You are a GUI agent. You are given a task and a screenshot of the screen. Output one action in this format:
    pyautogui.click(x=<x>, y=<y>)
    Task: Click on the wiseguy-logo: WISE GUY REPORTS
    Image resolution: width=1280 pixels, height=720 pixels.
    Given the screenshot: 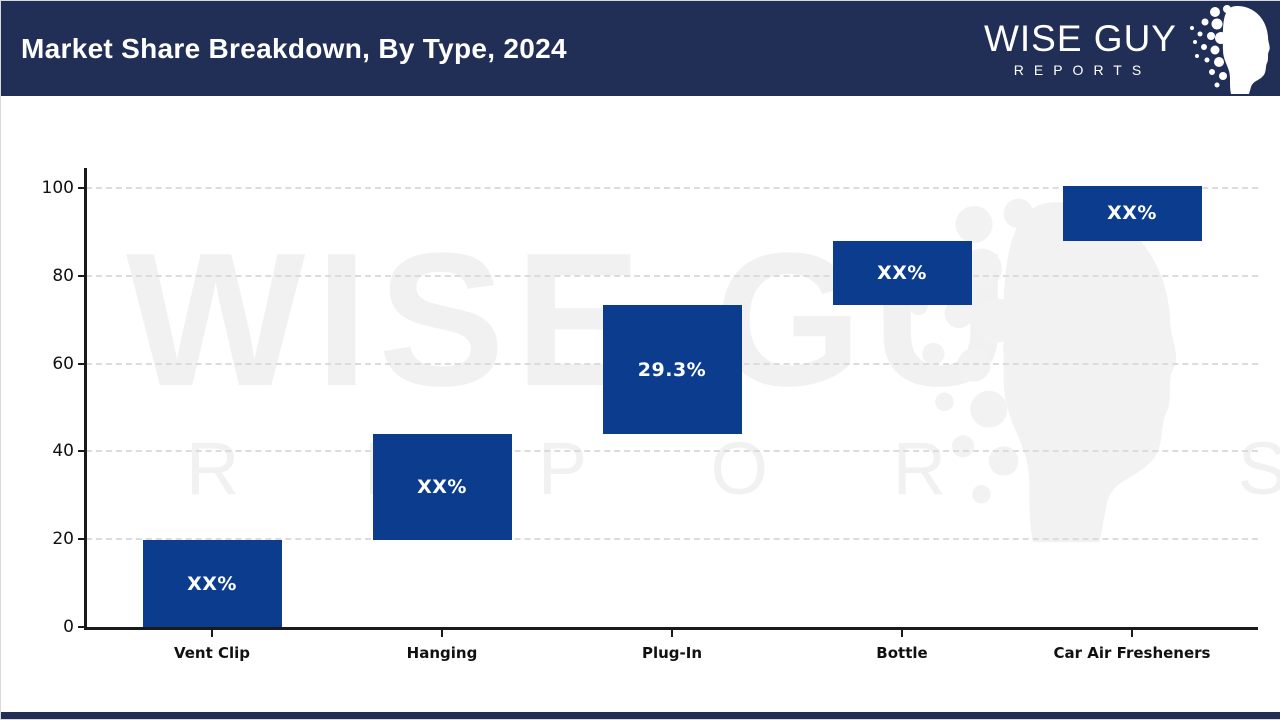 What is the action you would take?
    pyautogui.click(x=1132, y=49)
    